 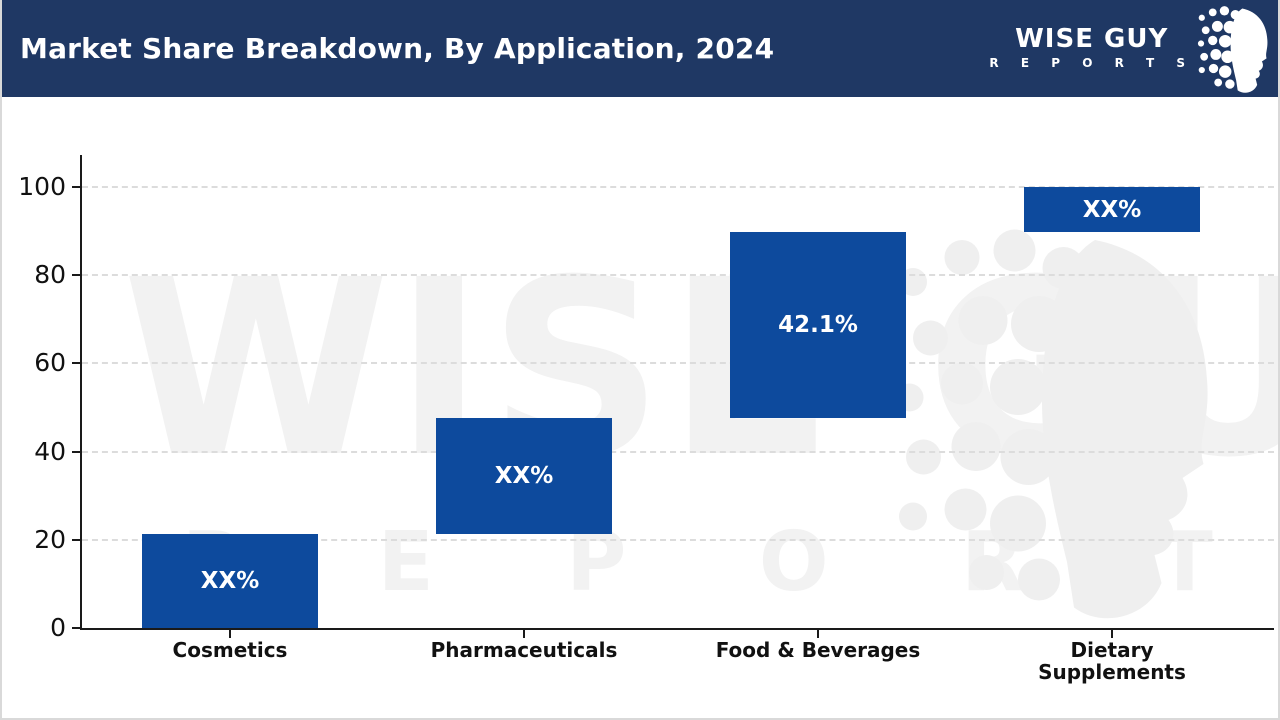 What do you see at coordinates (1051, 424) in the screenshot?
I see `watermark-dotted-head` at bounding box center [1051, 424].